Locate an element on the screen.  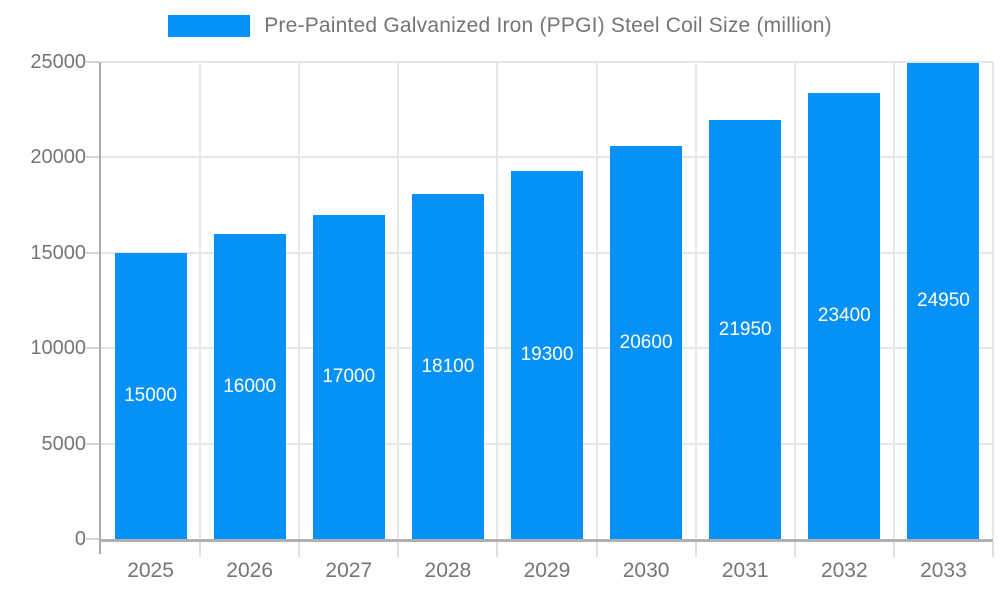
bar-value-label: 17000 is located at coordinates (349, 377).